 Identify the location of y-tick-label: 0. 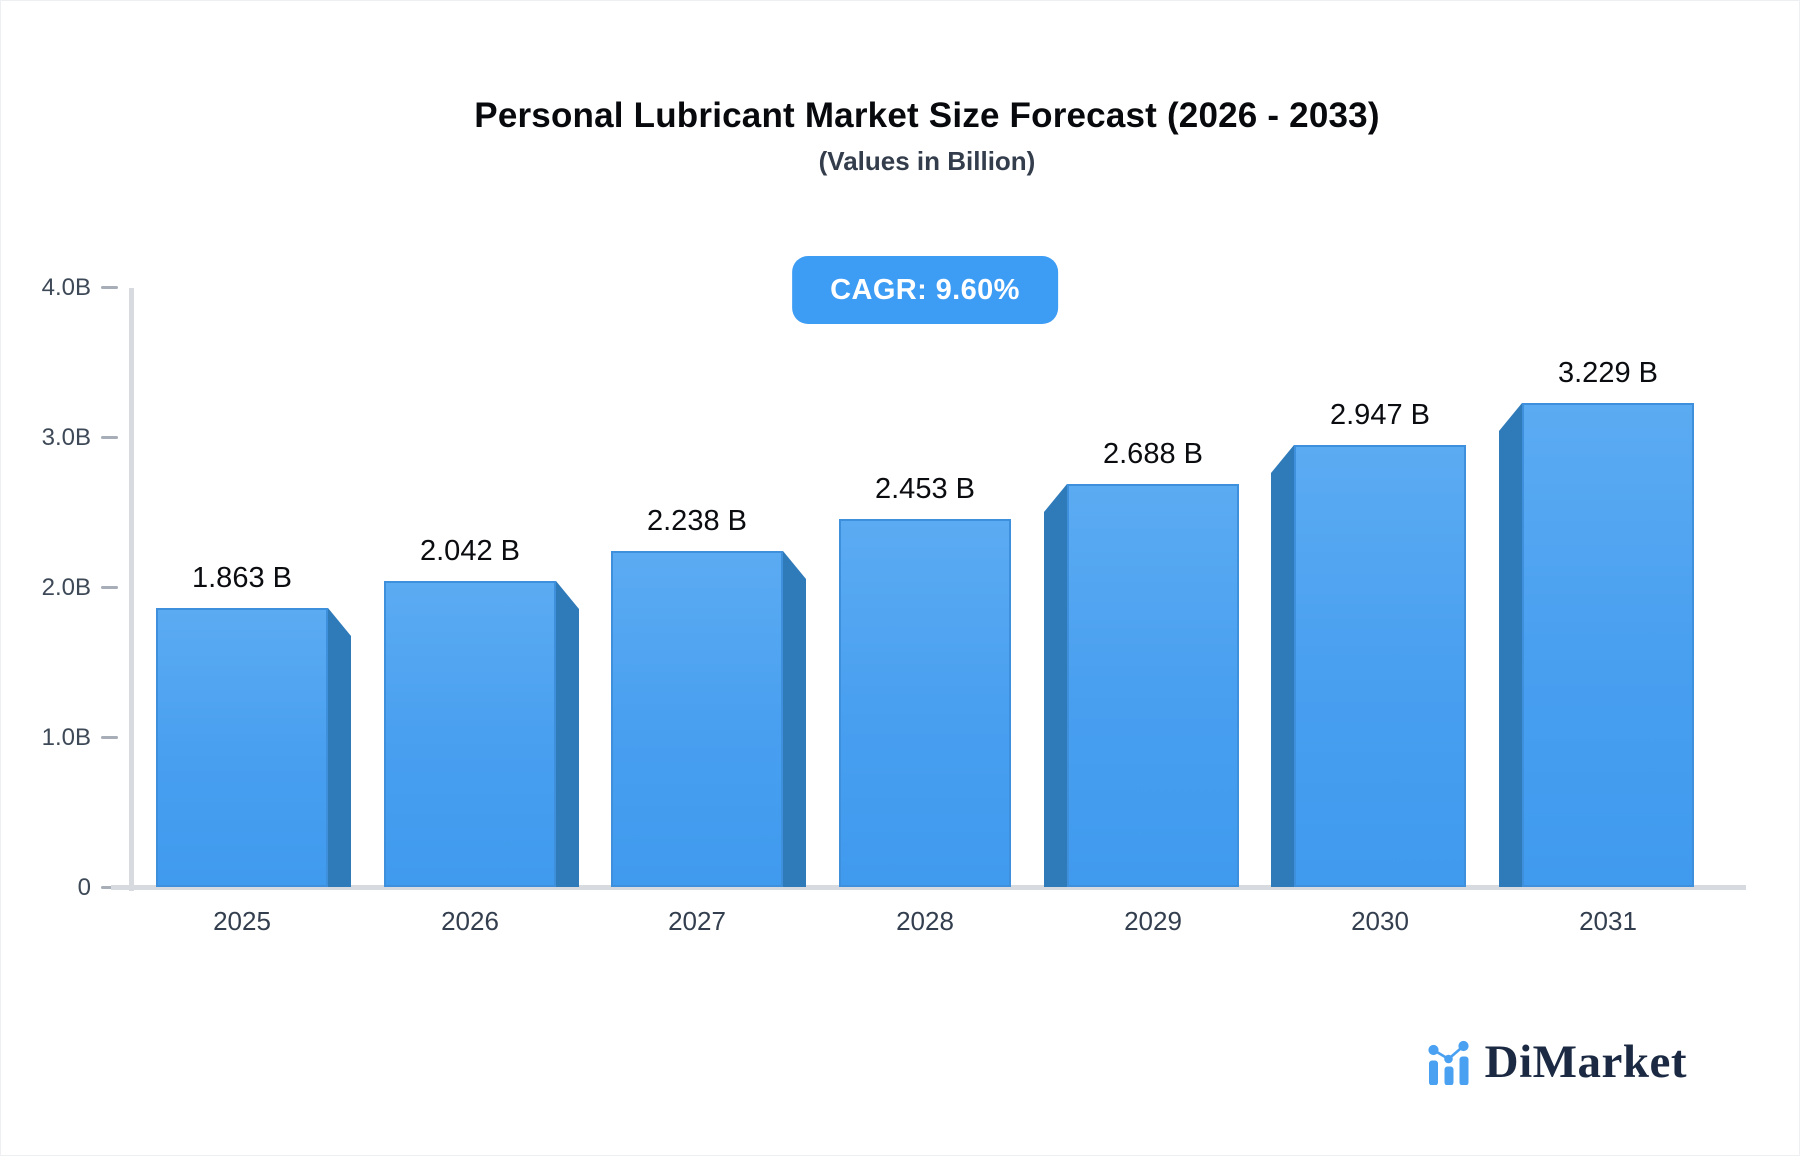
(84, 887).